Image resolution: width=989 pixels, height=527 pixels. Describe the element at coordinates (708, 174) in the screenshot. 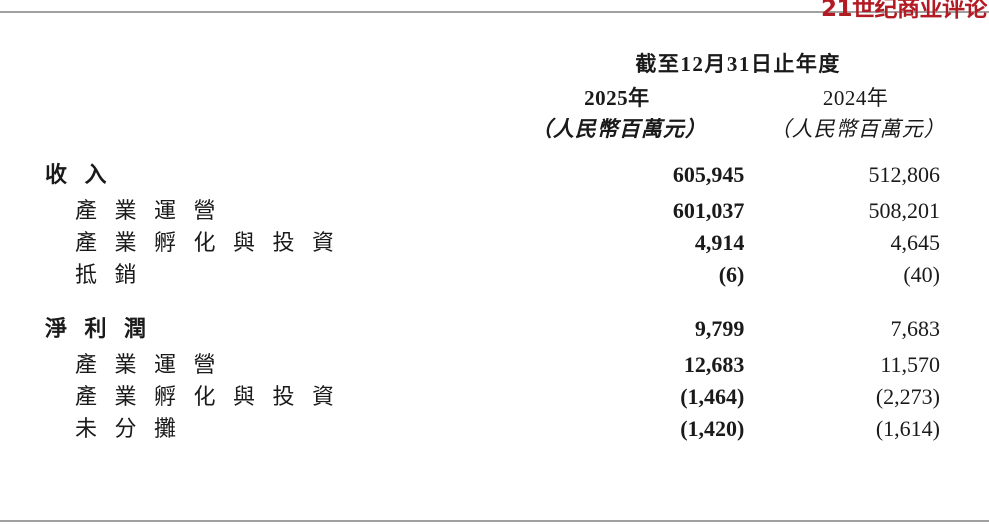

I see `revenue-total-2025: 605,945` at that location.